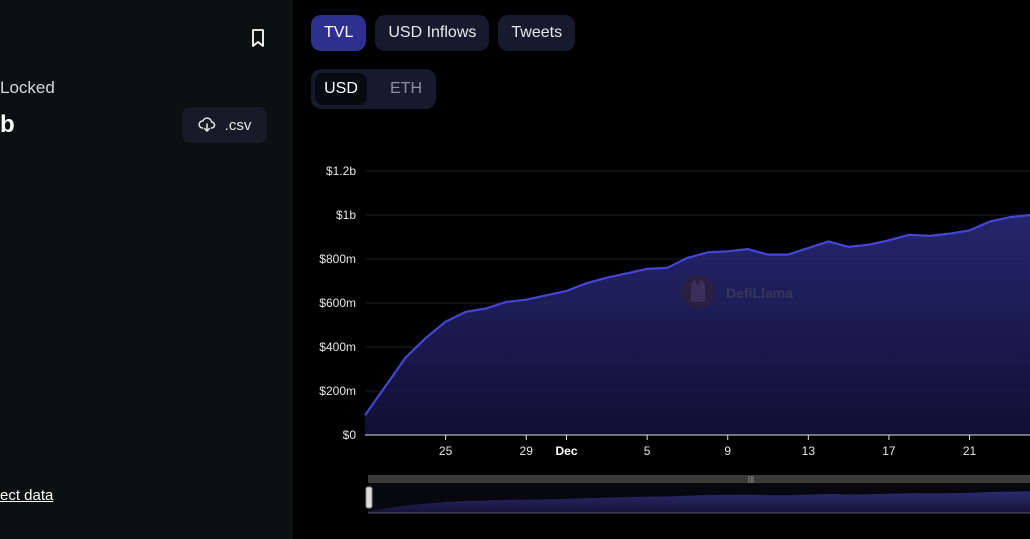  I want to click on download-csv-label: .csv, so click(238, 125).